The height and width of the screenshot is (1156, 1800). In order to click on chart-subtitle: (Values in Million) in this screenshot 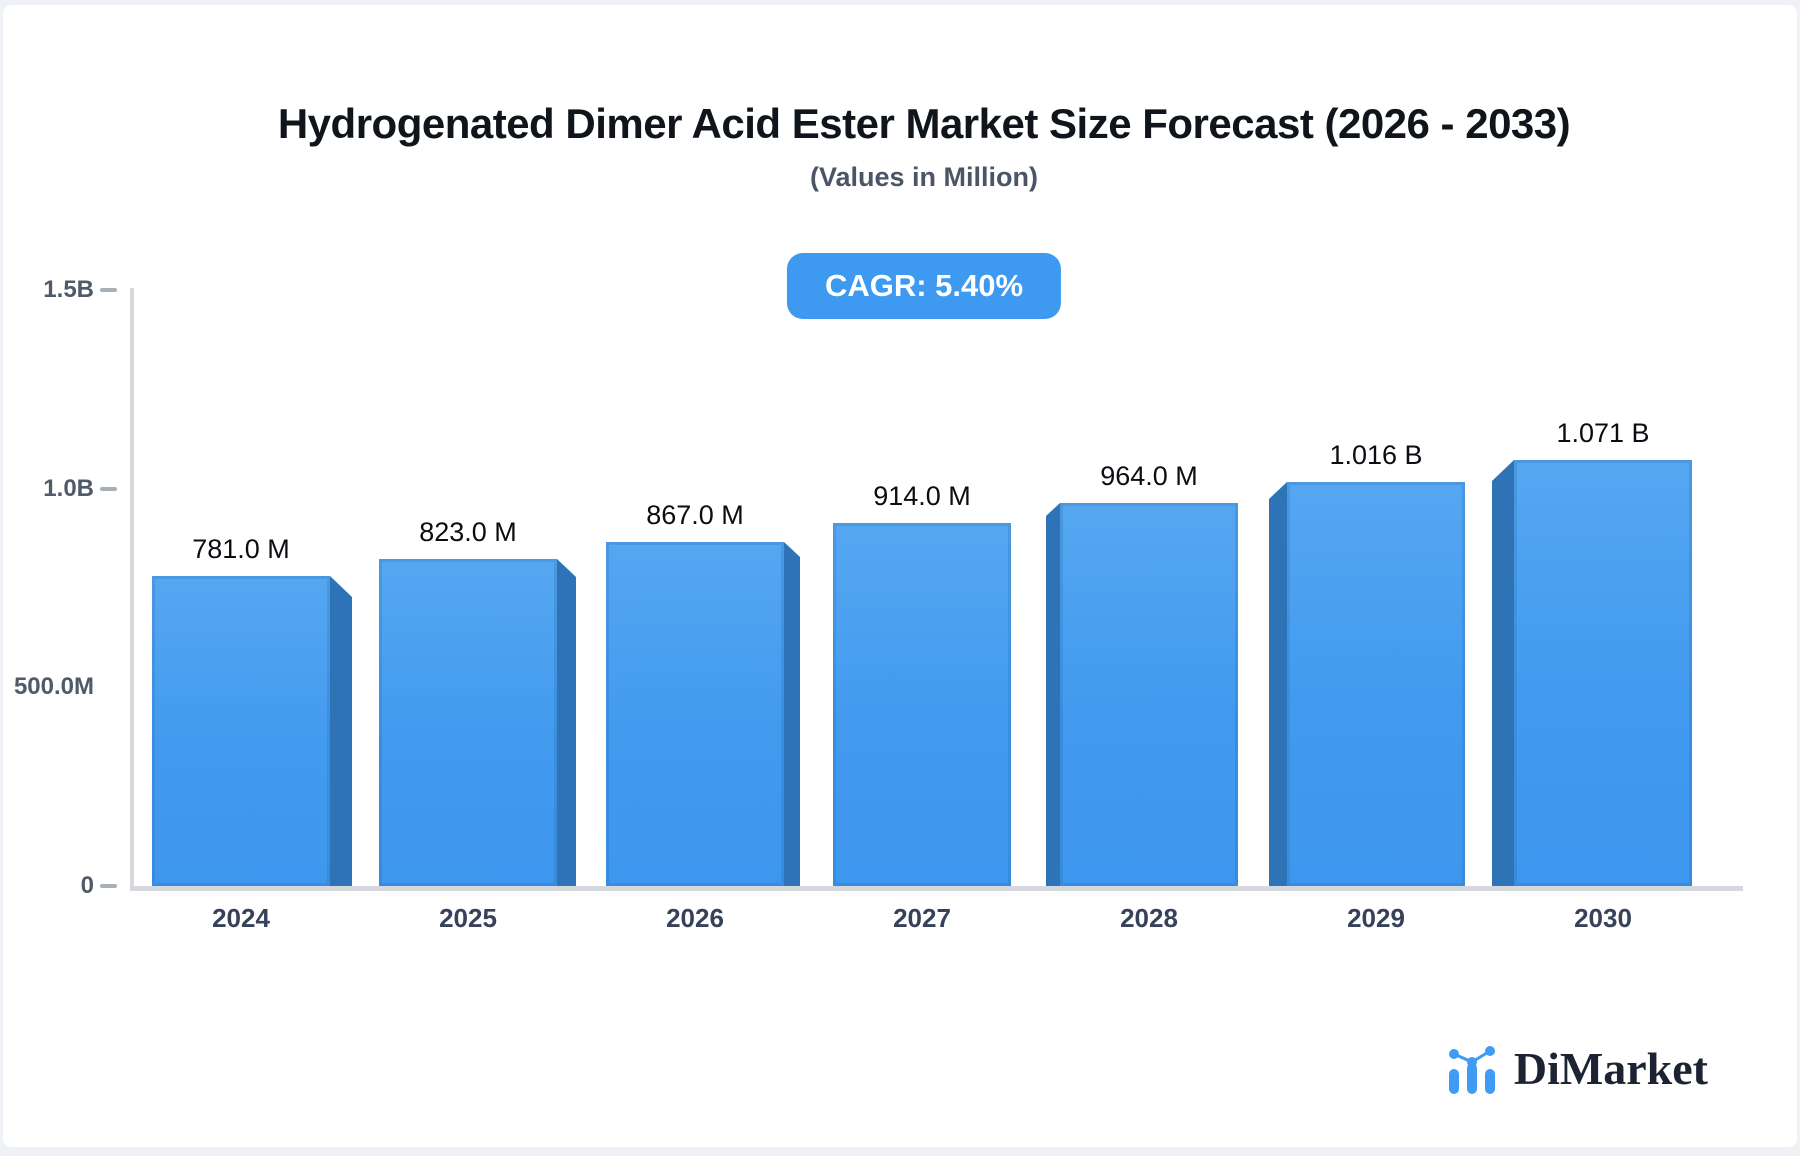, I will do `click(924, 177)`.